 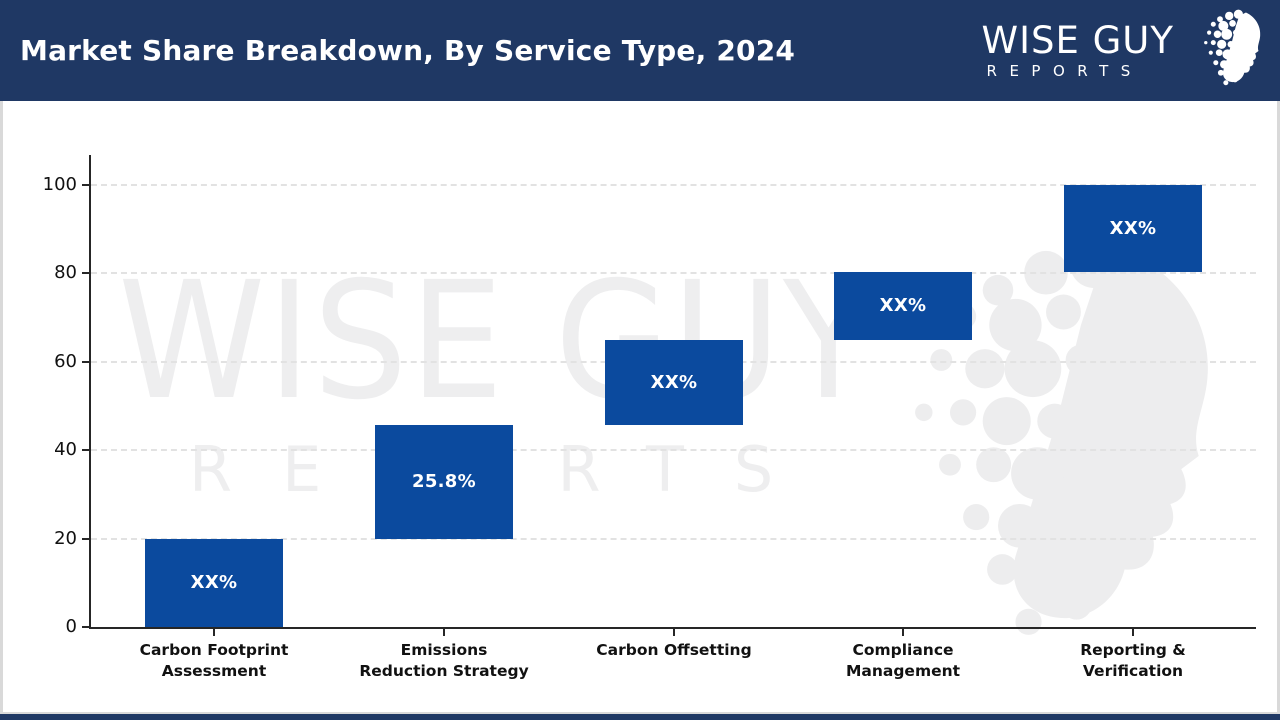 I want to click on logo-wordmark-line2: REPORTS, so click(x=1064, y=70).